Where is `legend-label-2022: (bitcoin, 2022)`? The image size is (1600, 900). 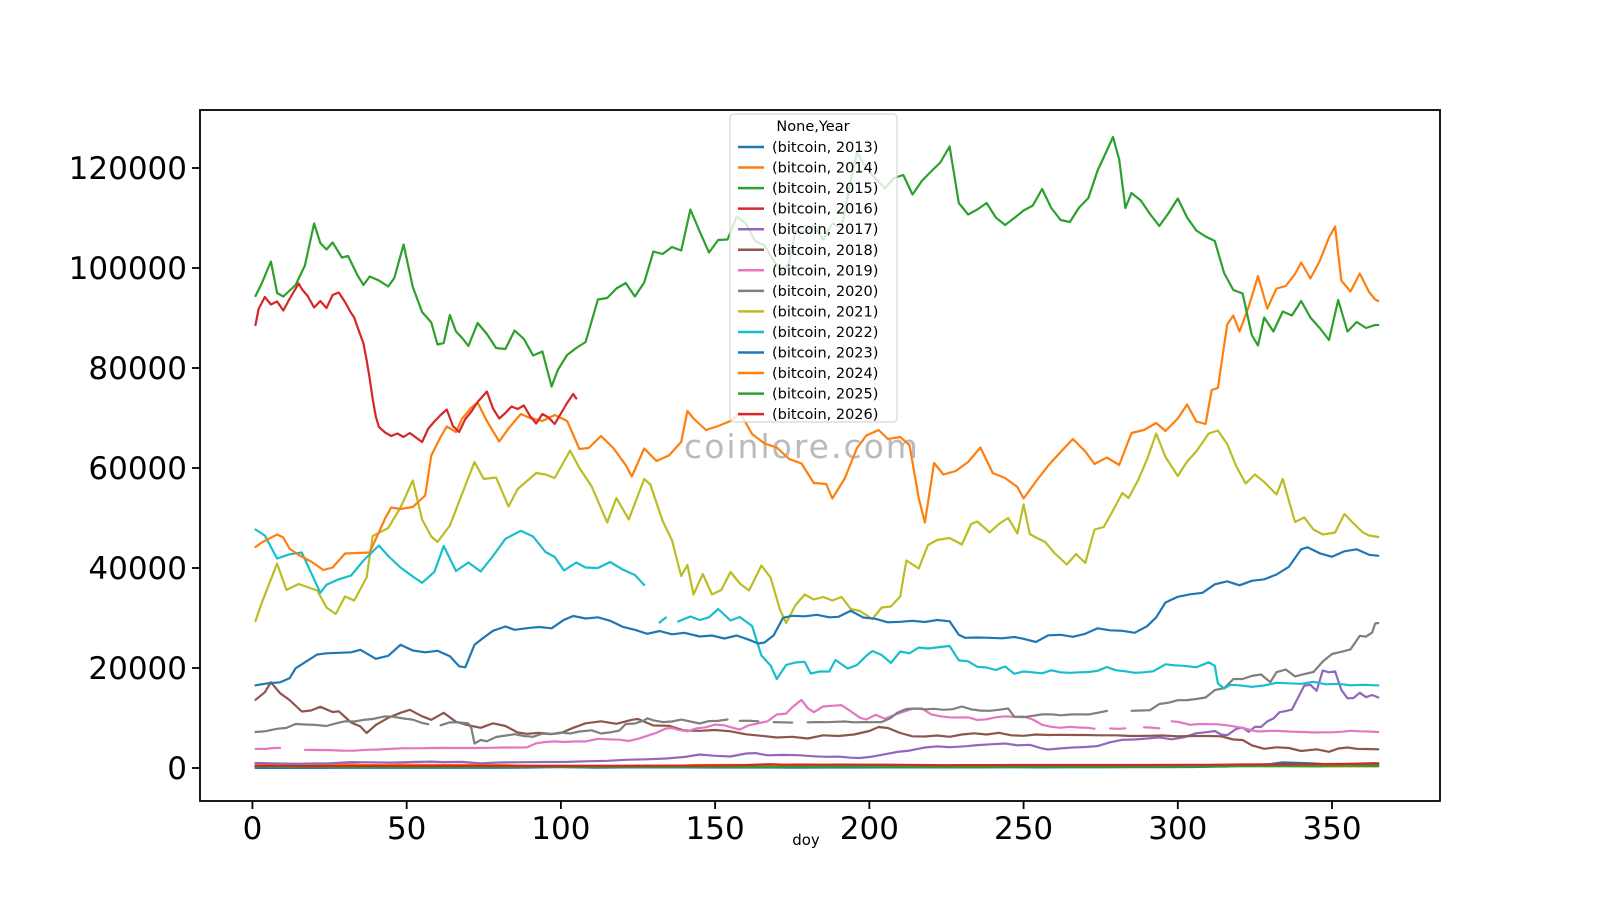
legend-label-2022: (bitcoin, 2022) is located at coordinates (825, 333).